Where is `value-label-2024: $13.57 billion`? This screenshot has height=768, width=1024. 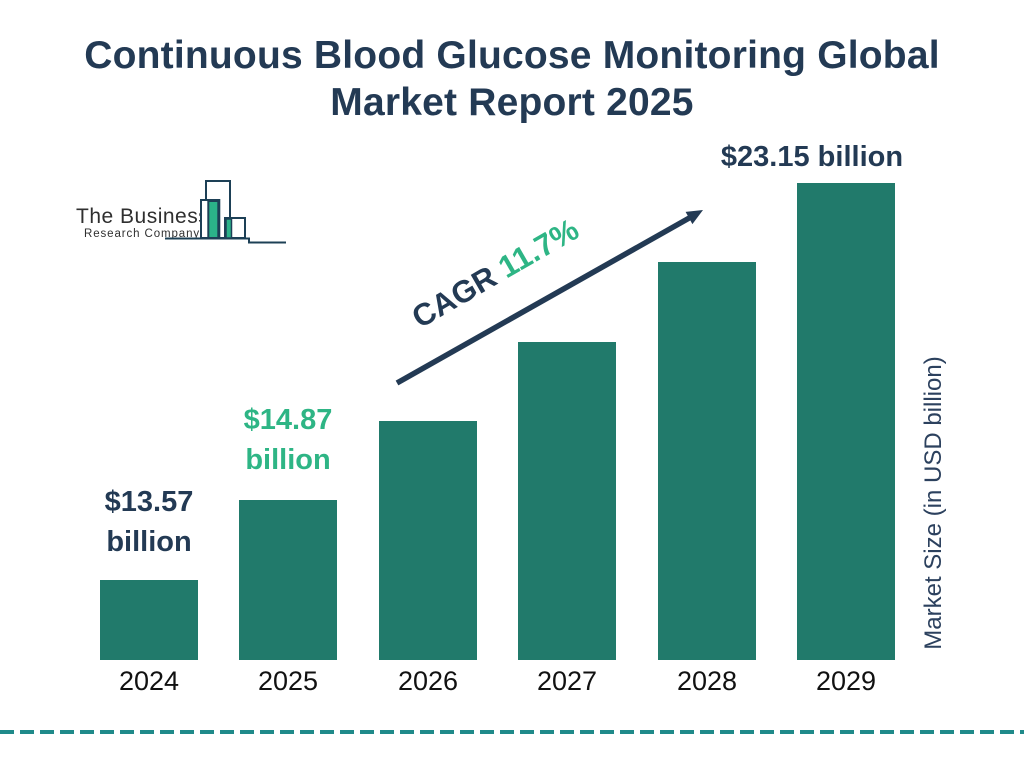
value-label-2024: $13.57 billion is located at coordinates (149, 522).